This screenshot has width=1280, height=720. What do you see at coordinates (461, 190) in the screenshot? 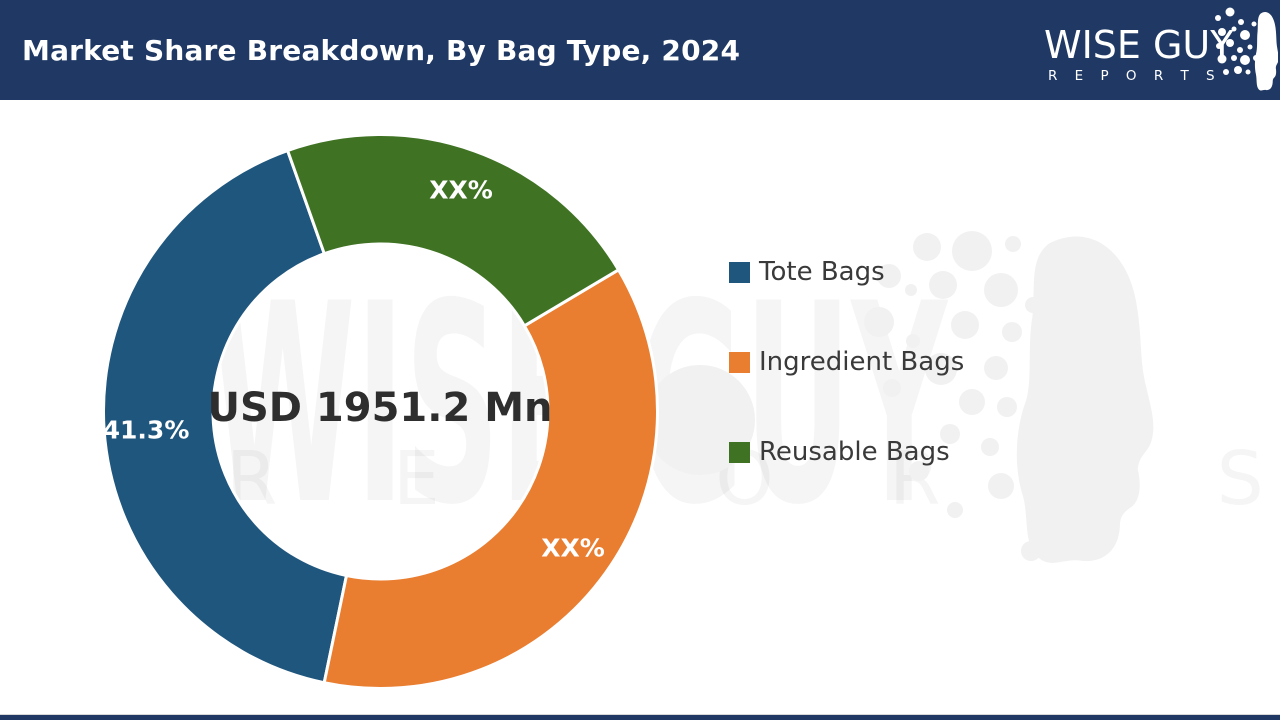
I see `slice-label-reusable-bags: XX%` at bounding box center [461, 190].